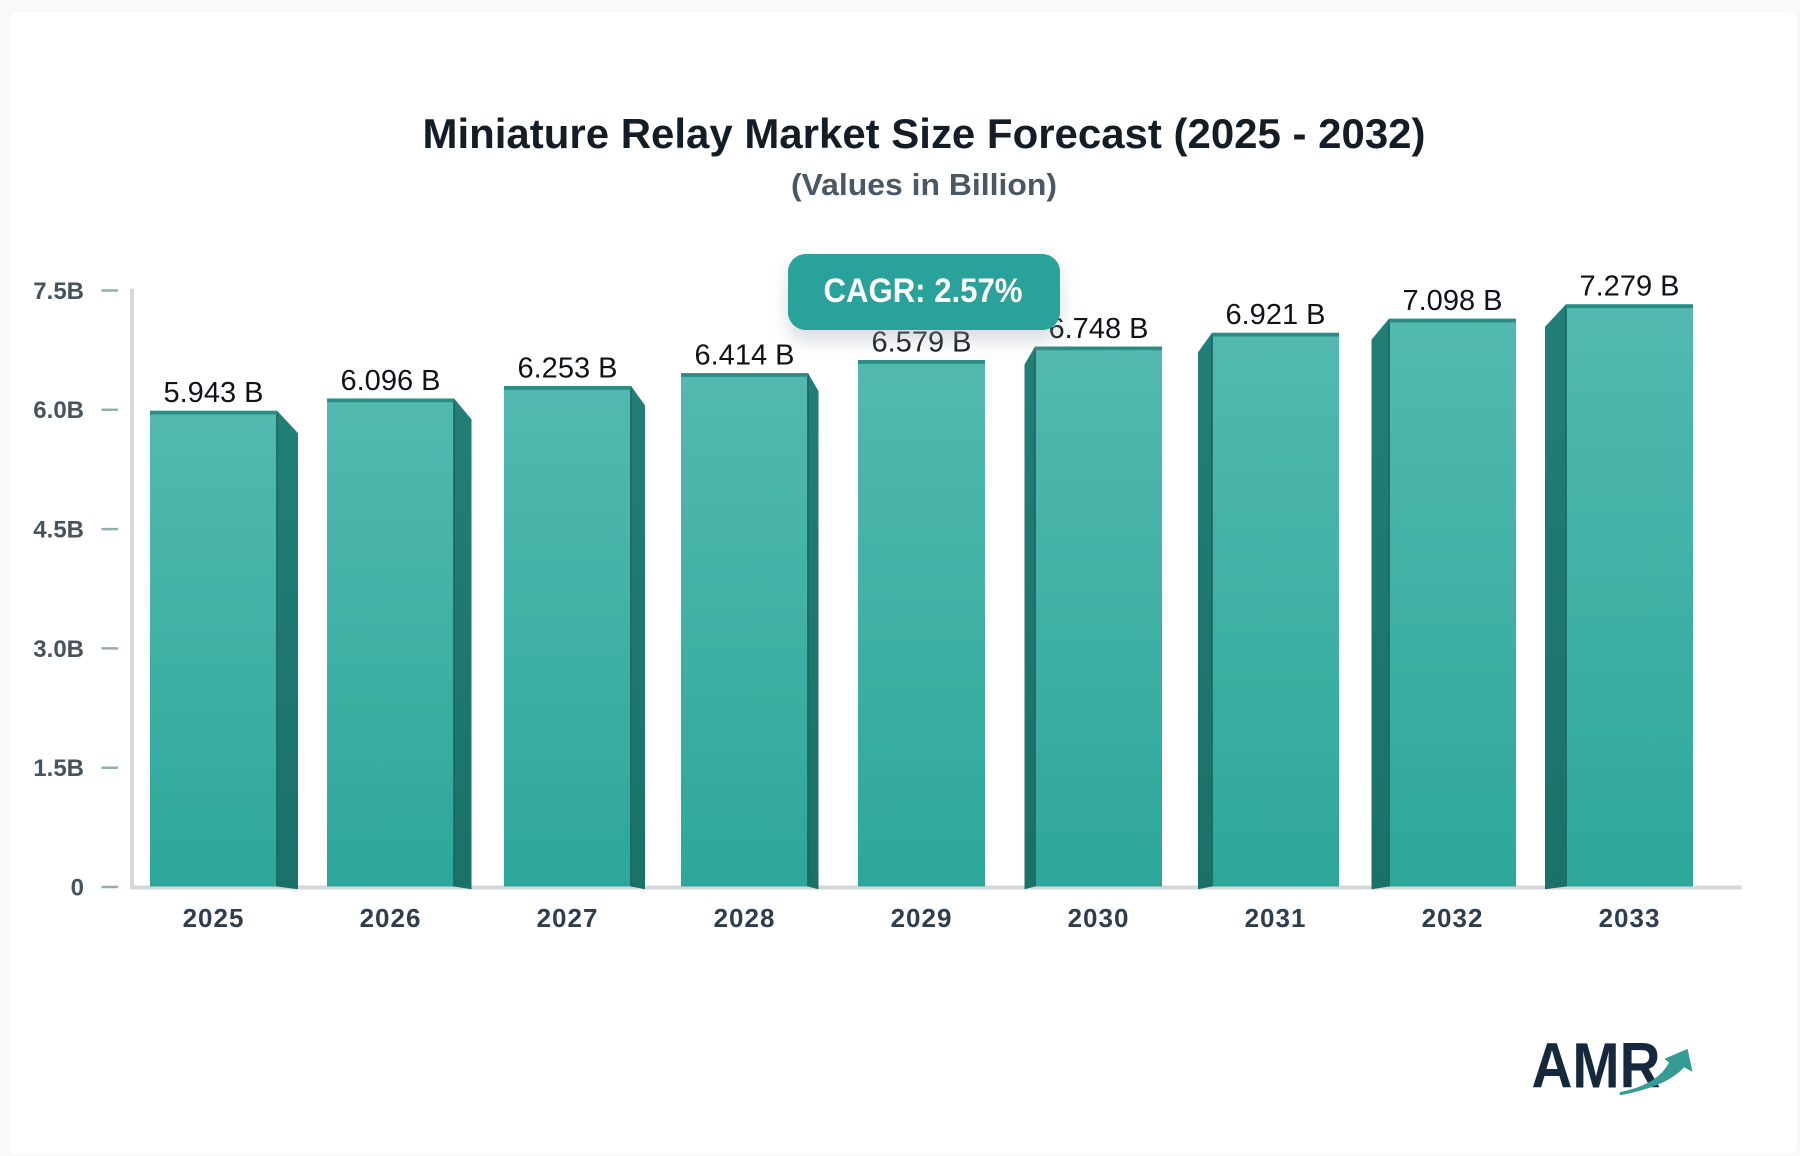 This screenshot has height=1156, width=1800. Describe the element at coordinates (77, 887) in the screenshot. I see `svg-text: 0` at that location.